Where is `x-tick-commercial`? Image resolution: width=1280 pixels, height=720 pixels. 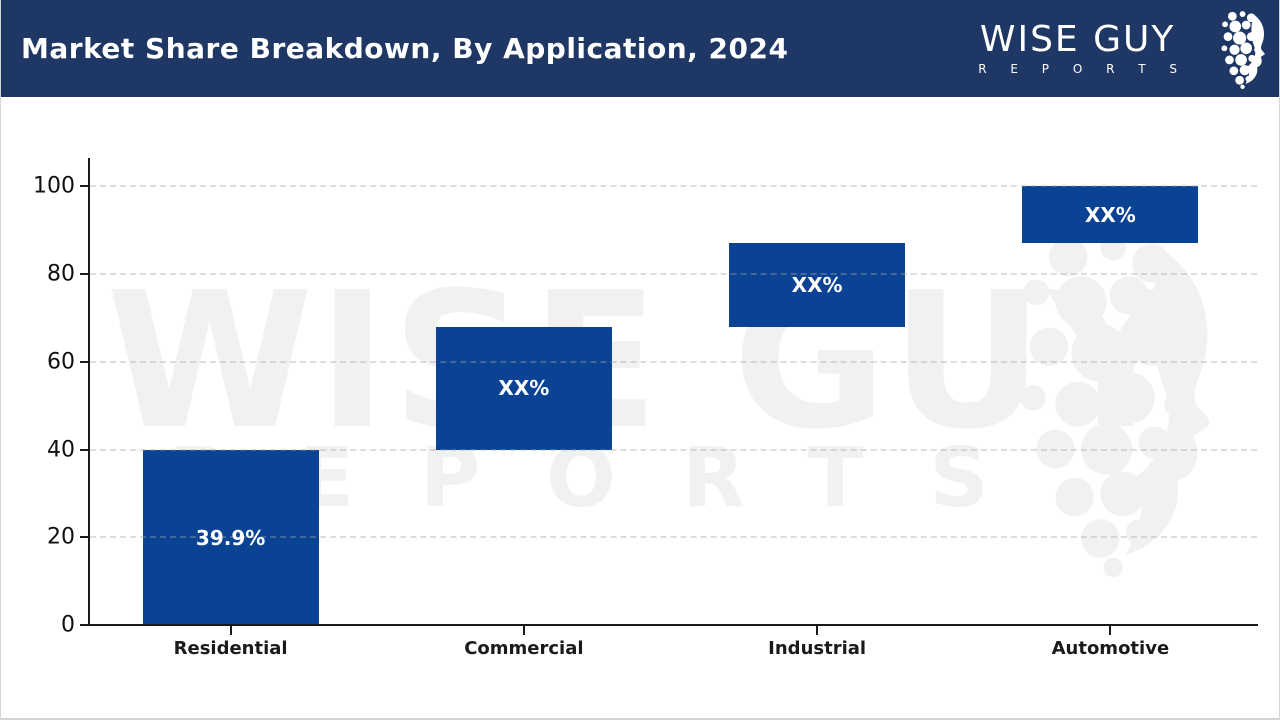
x-tick-commercial is located at coordinates (523, 630).